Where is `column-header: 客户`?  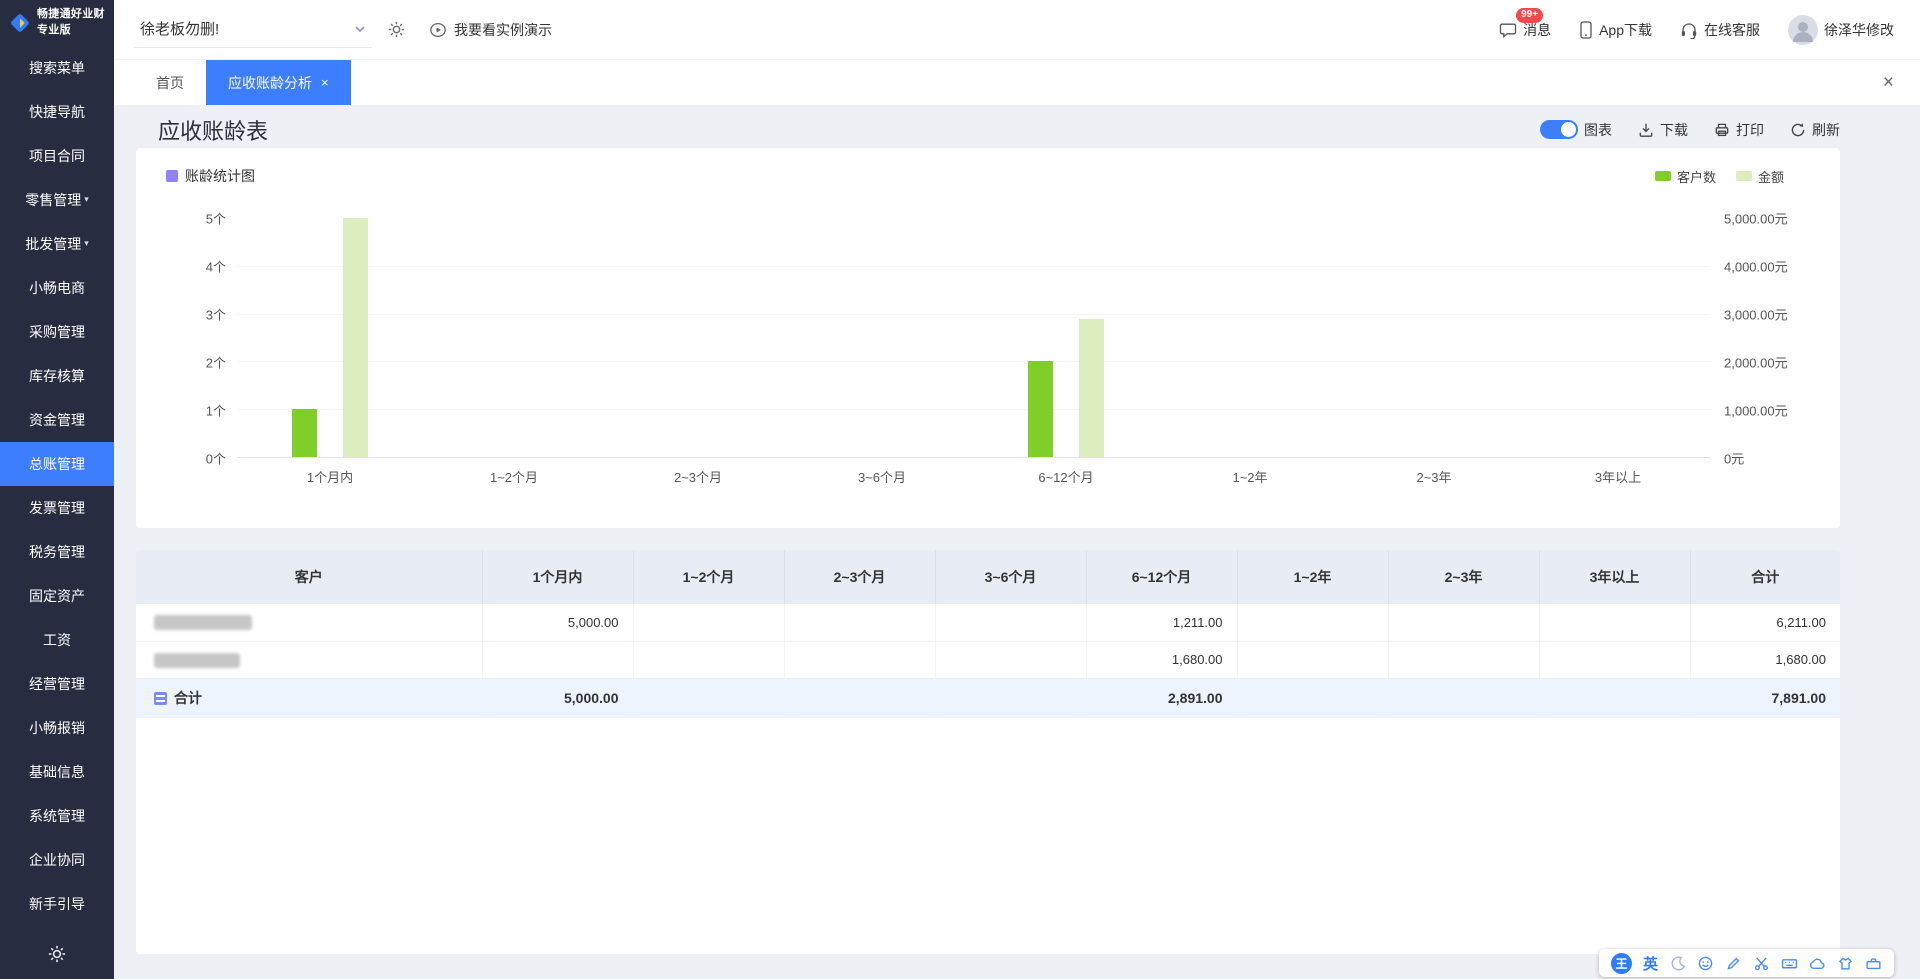
column-header: 客户 is located at coordinates (309, 577).